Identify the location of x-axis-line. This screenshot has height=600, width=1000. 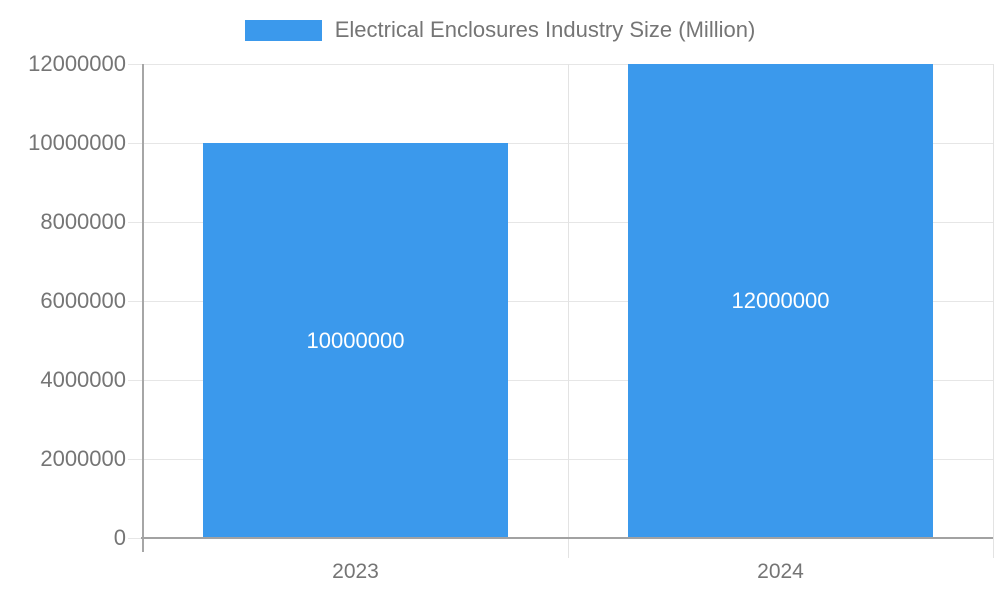
(567, 538).